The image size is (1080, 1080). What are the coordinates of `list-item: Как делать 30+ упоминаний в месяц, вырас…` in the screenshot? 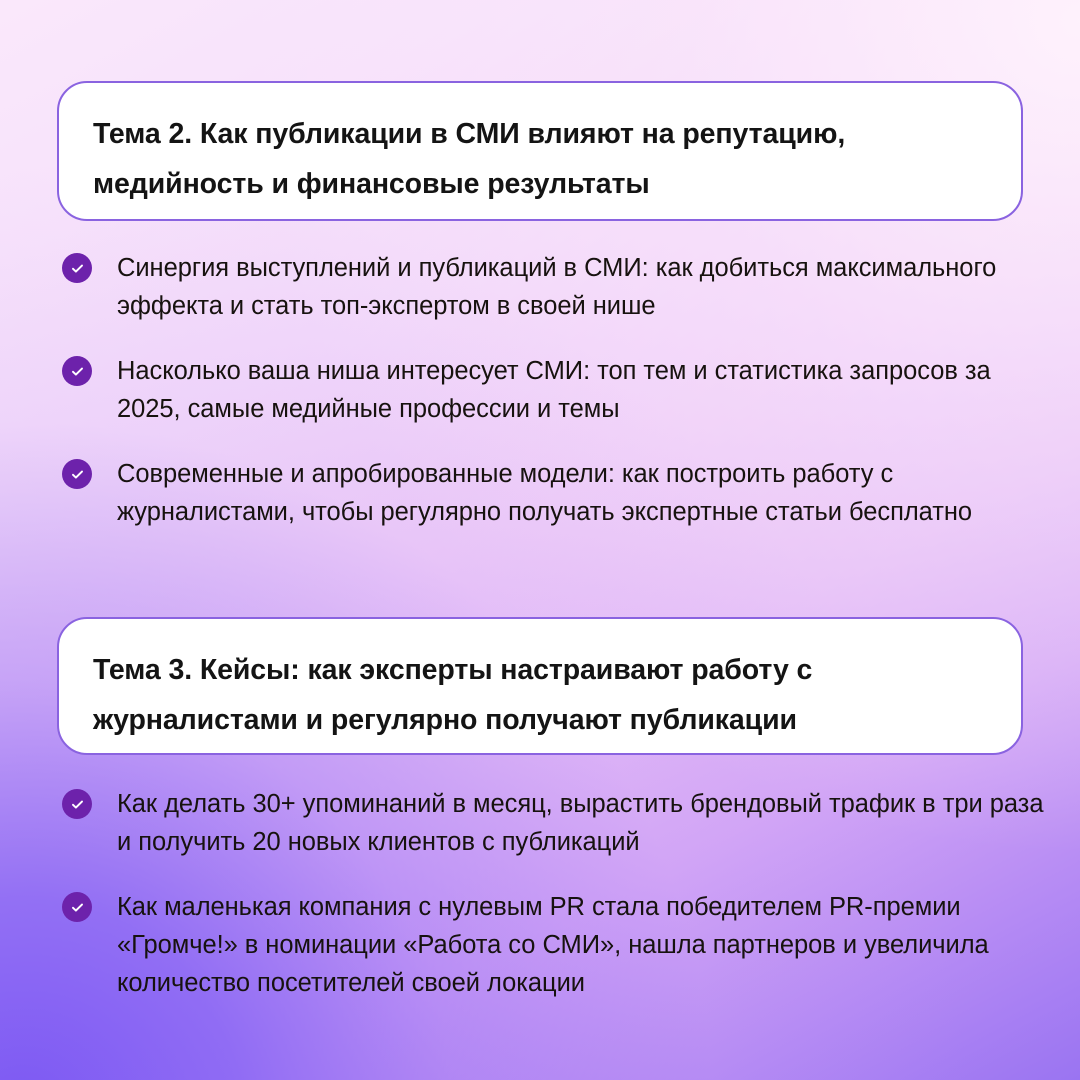 It's located at (540, 823).